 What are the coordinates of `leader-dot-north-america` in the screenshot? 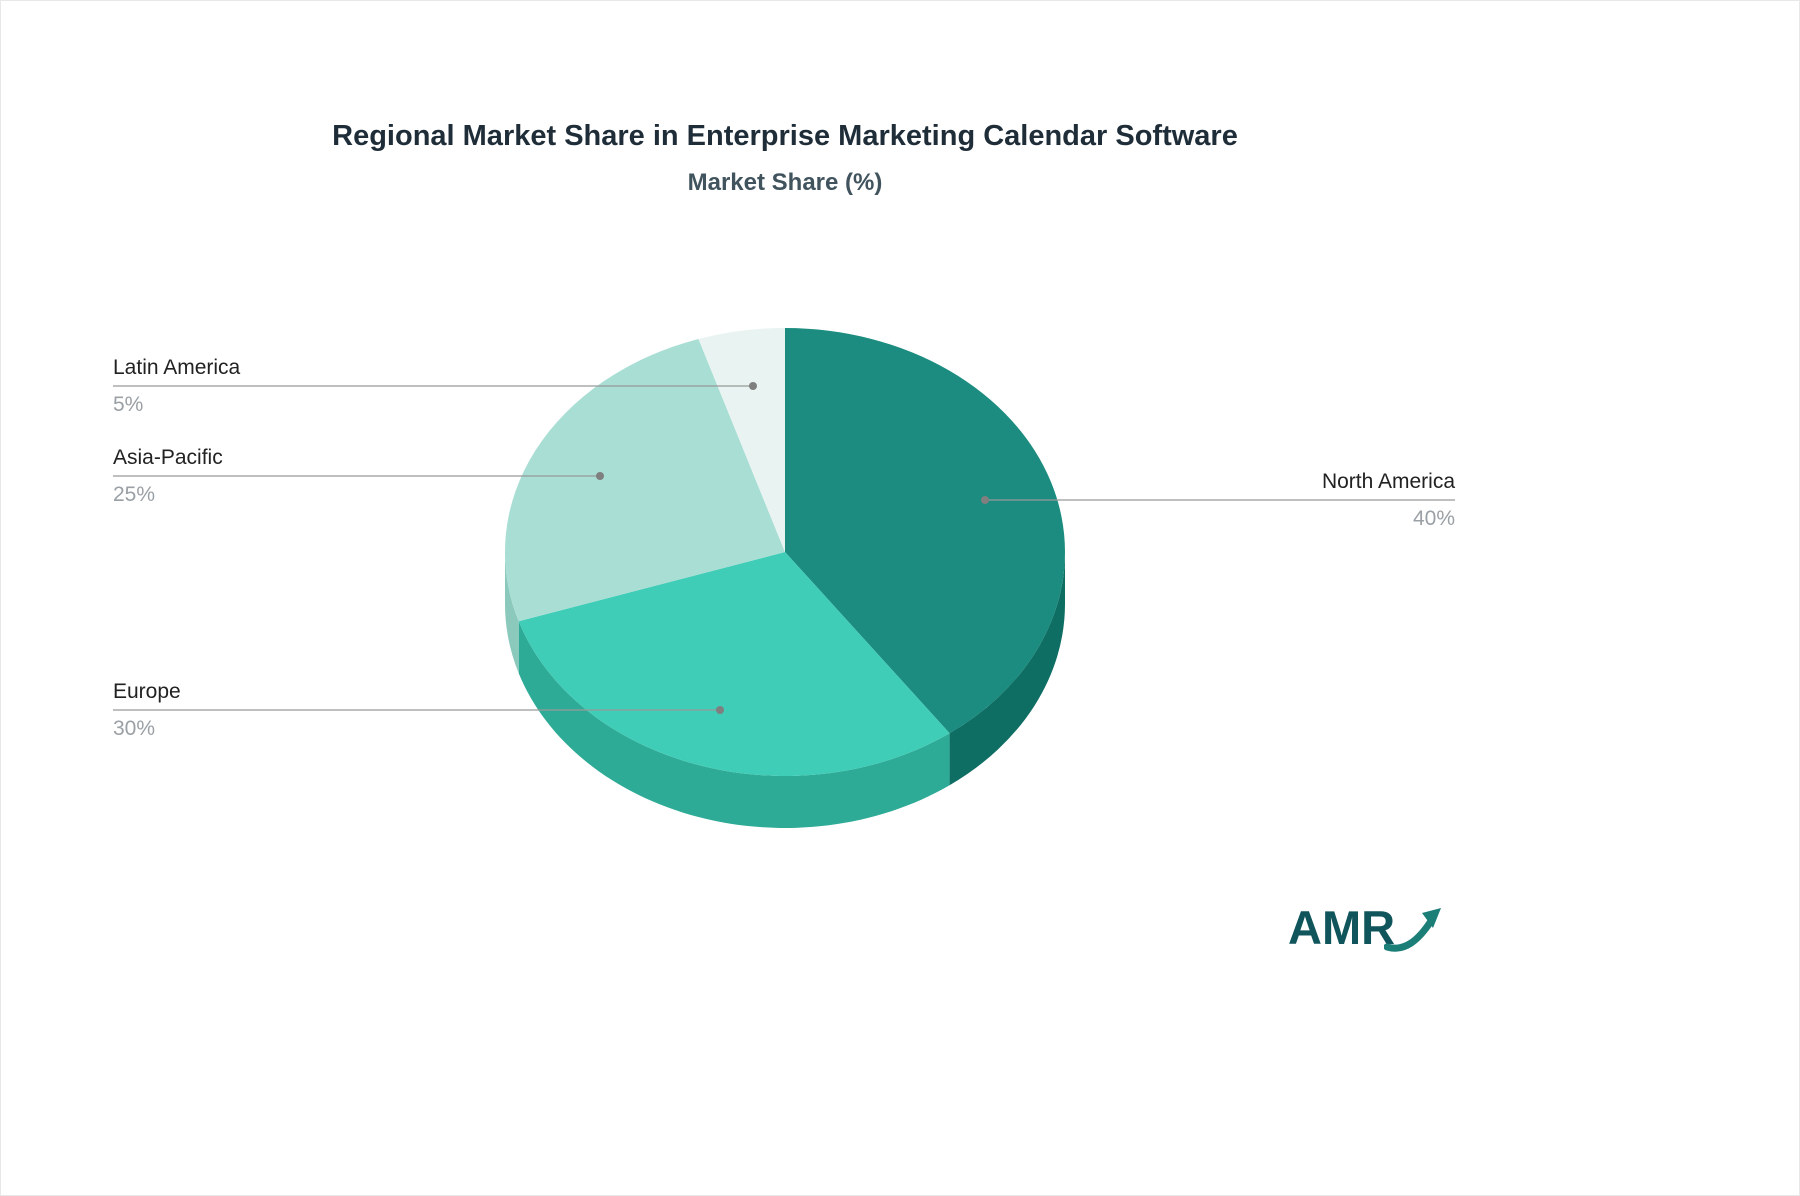 It's located at (985, 500).